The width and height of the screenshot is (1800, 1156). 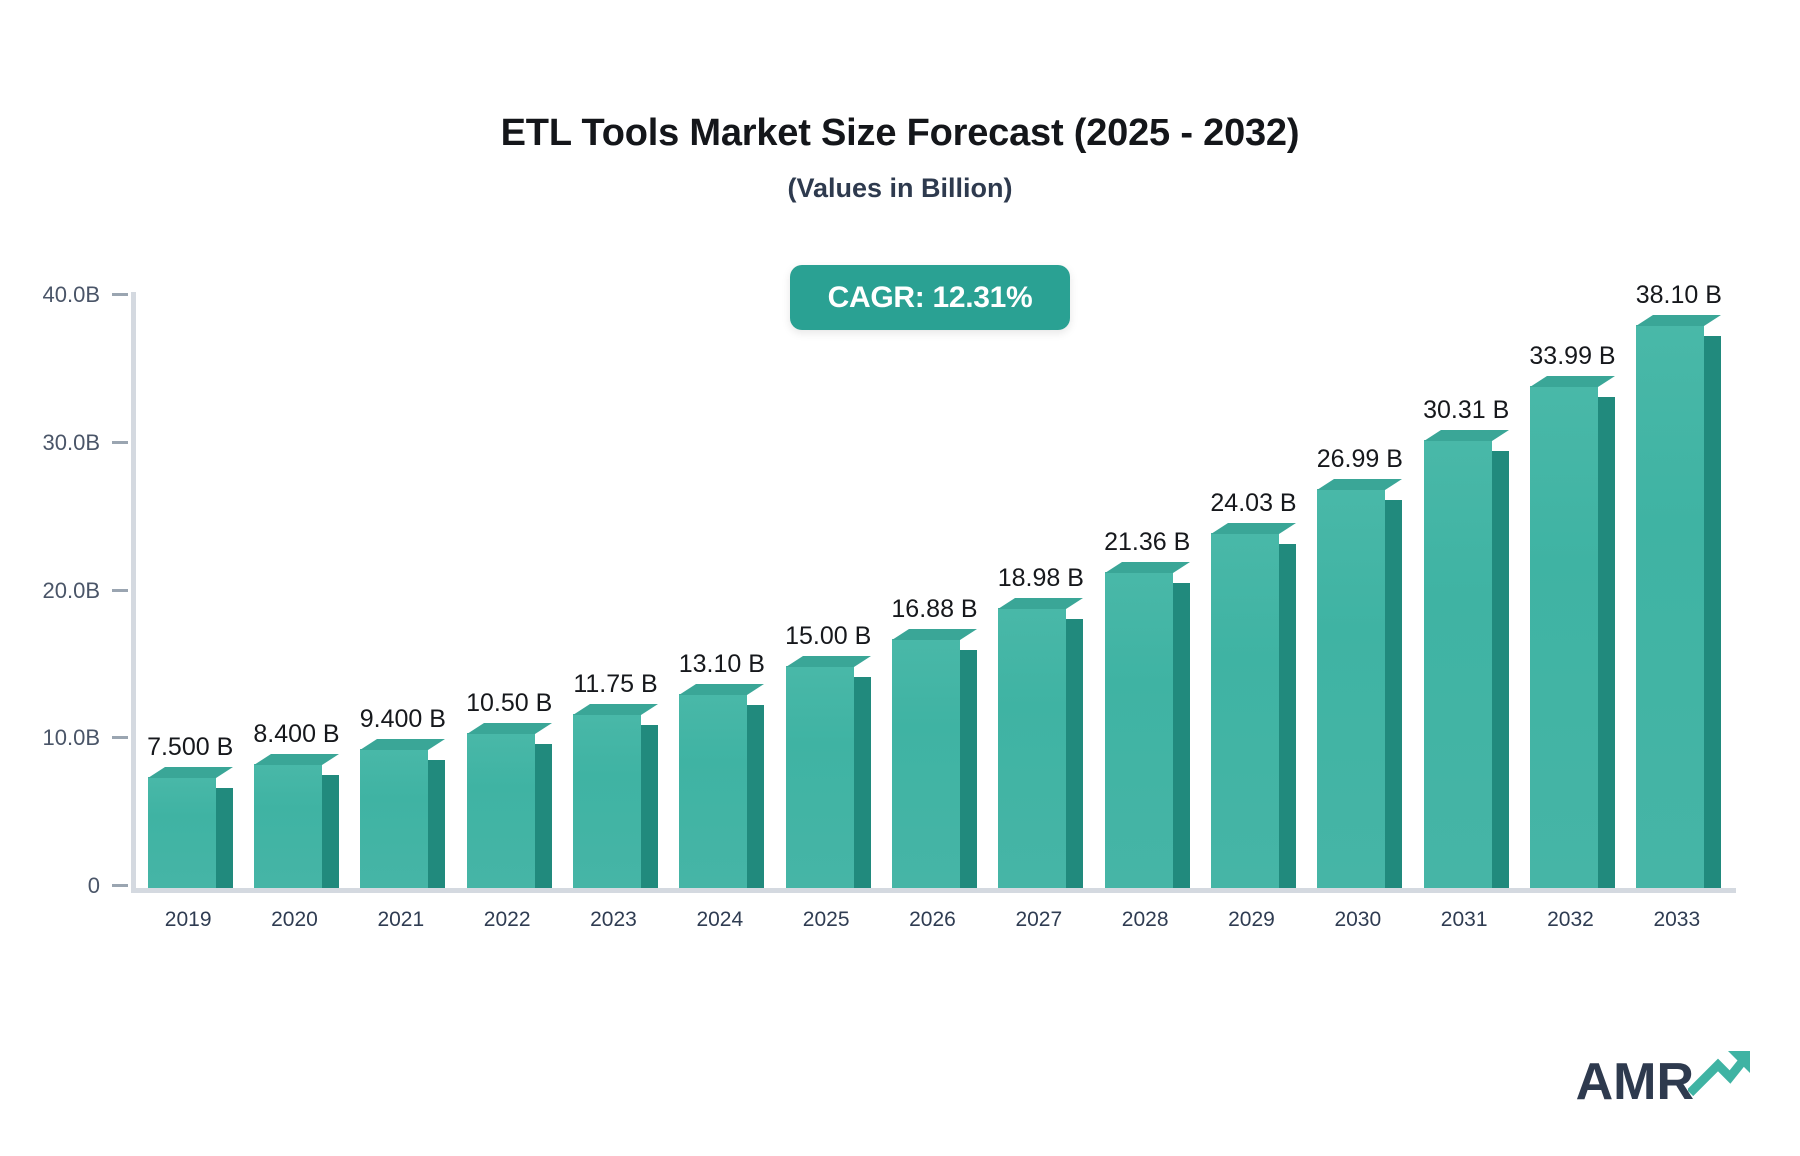 I want to click on x-axis-label: 2029, so click(x=1251, y=919).